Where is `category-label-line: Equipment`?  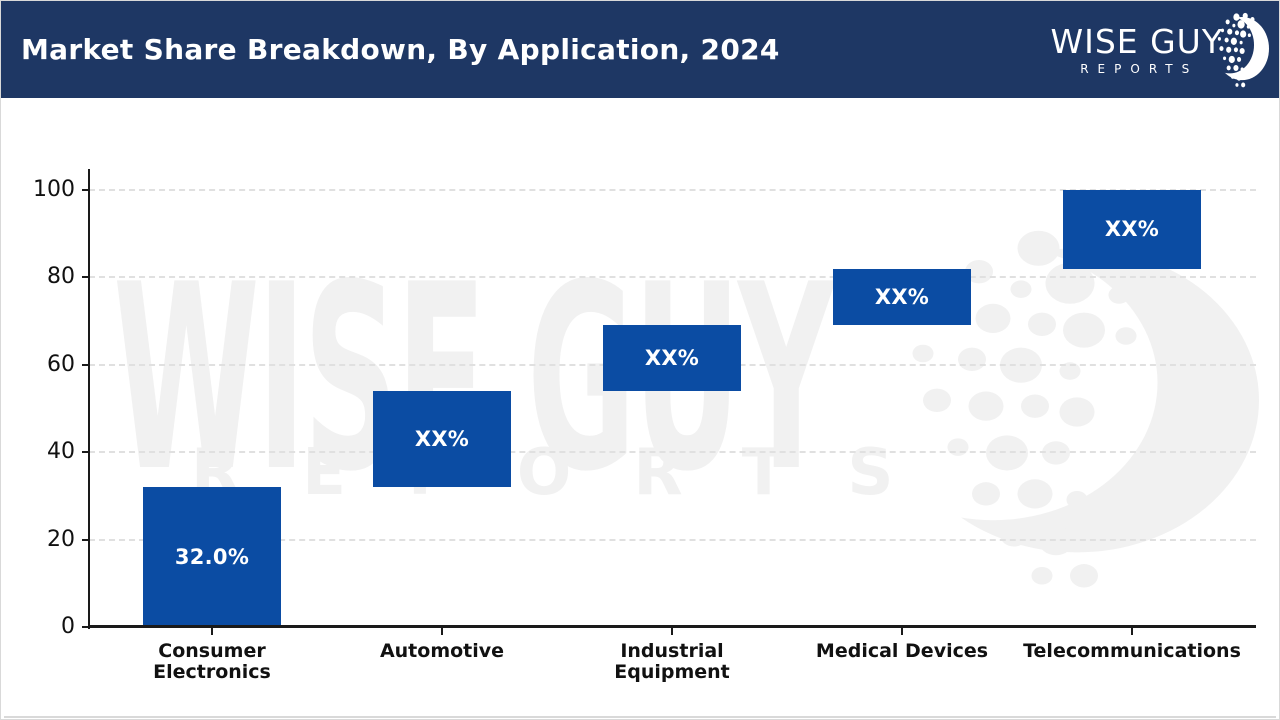 category-label-line: Equipment is located at coordinates (672, 672).